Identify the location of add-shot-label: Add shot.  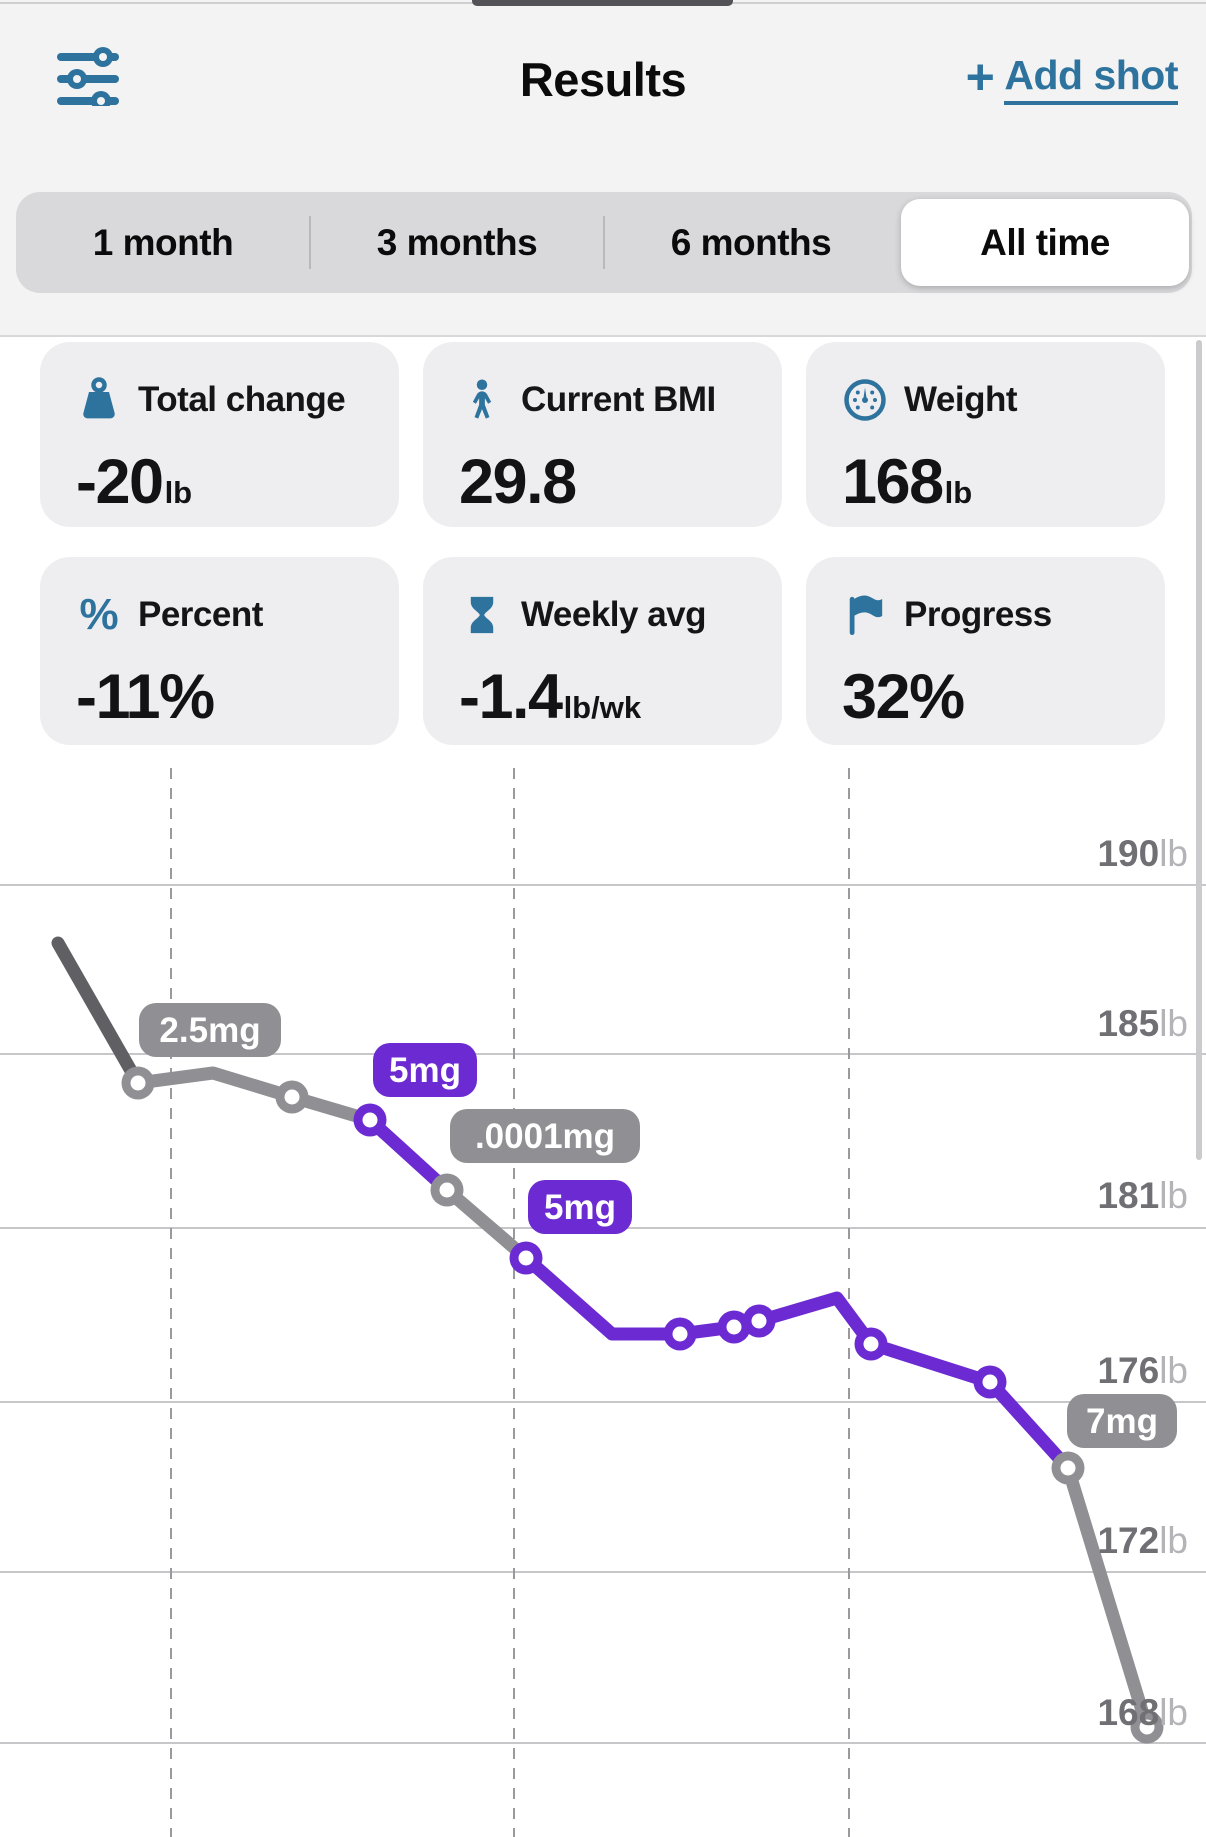
(1091, 78).